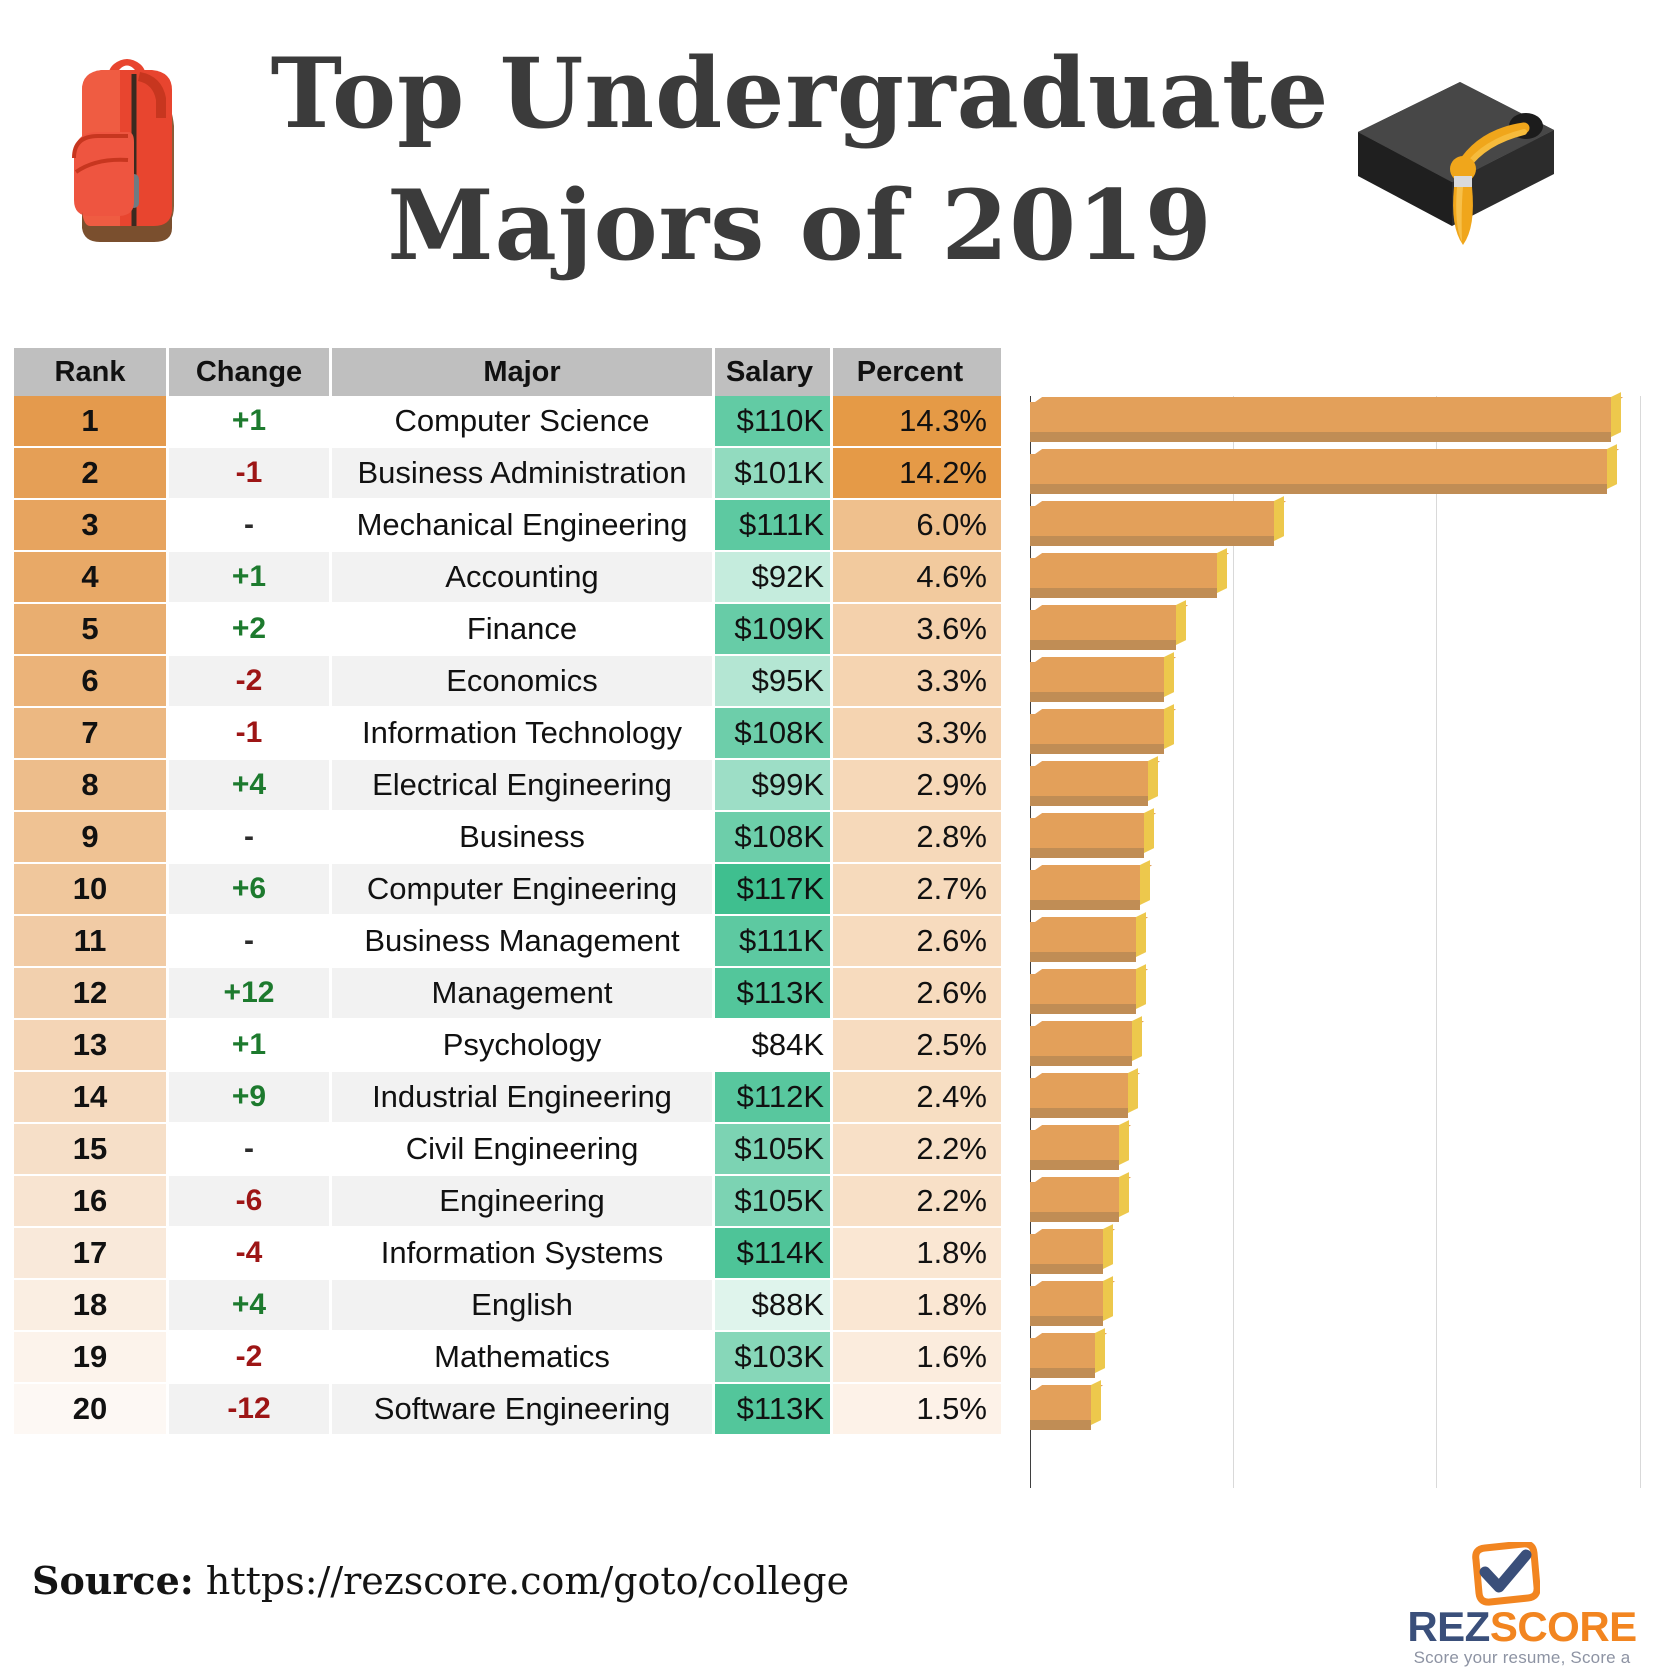  I want to click on table-row: 15- Civil Engineering $105K 2.2%, so click(518, 1150).